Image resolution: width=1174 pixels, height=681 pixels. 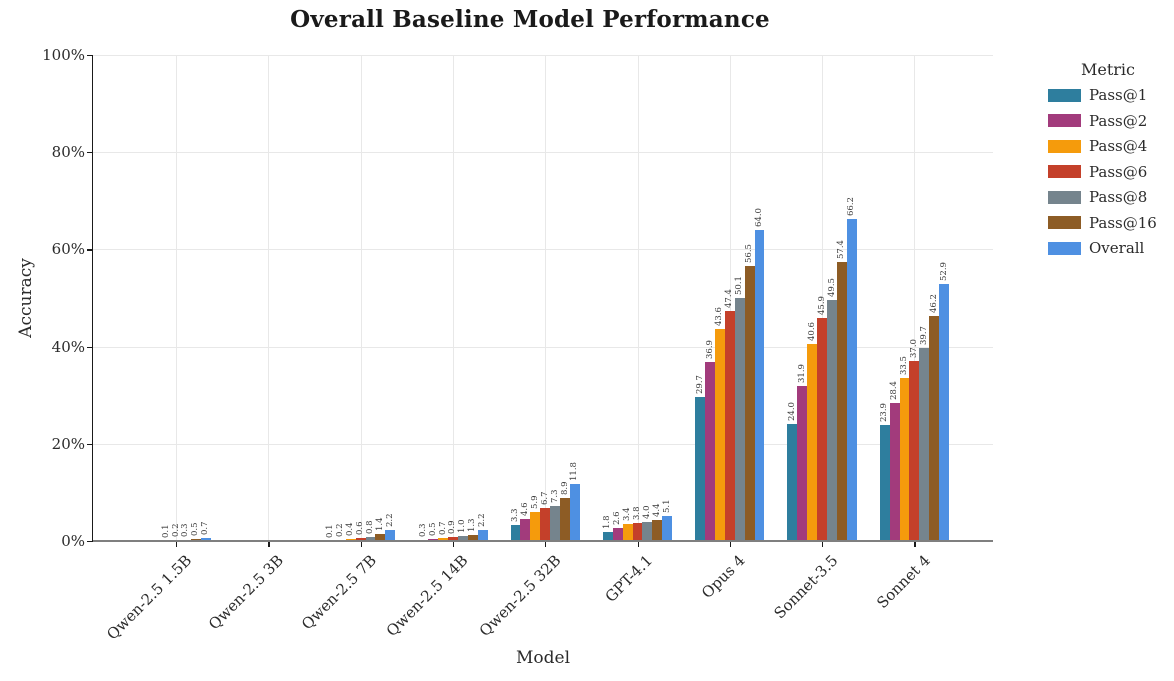 I want to click on bar-value-label: 64.0, so click(x=759, y=217).